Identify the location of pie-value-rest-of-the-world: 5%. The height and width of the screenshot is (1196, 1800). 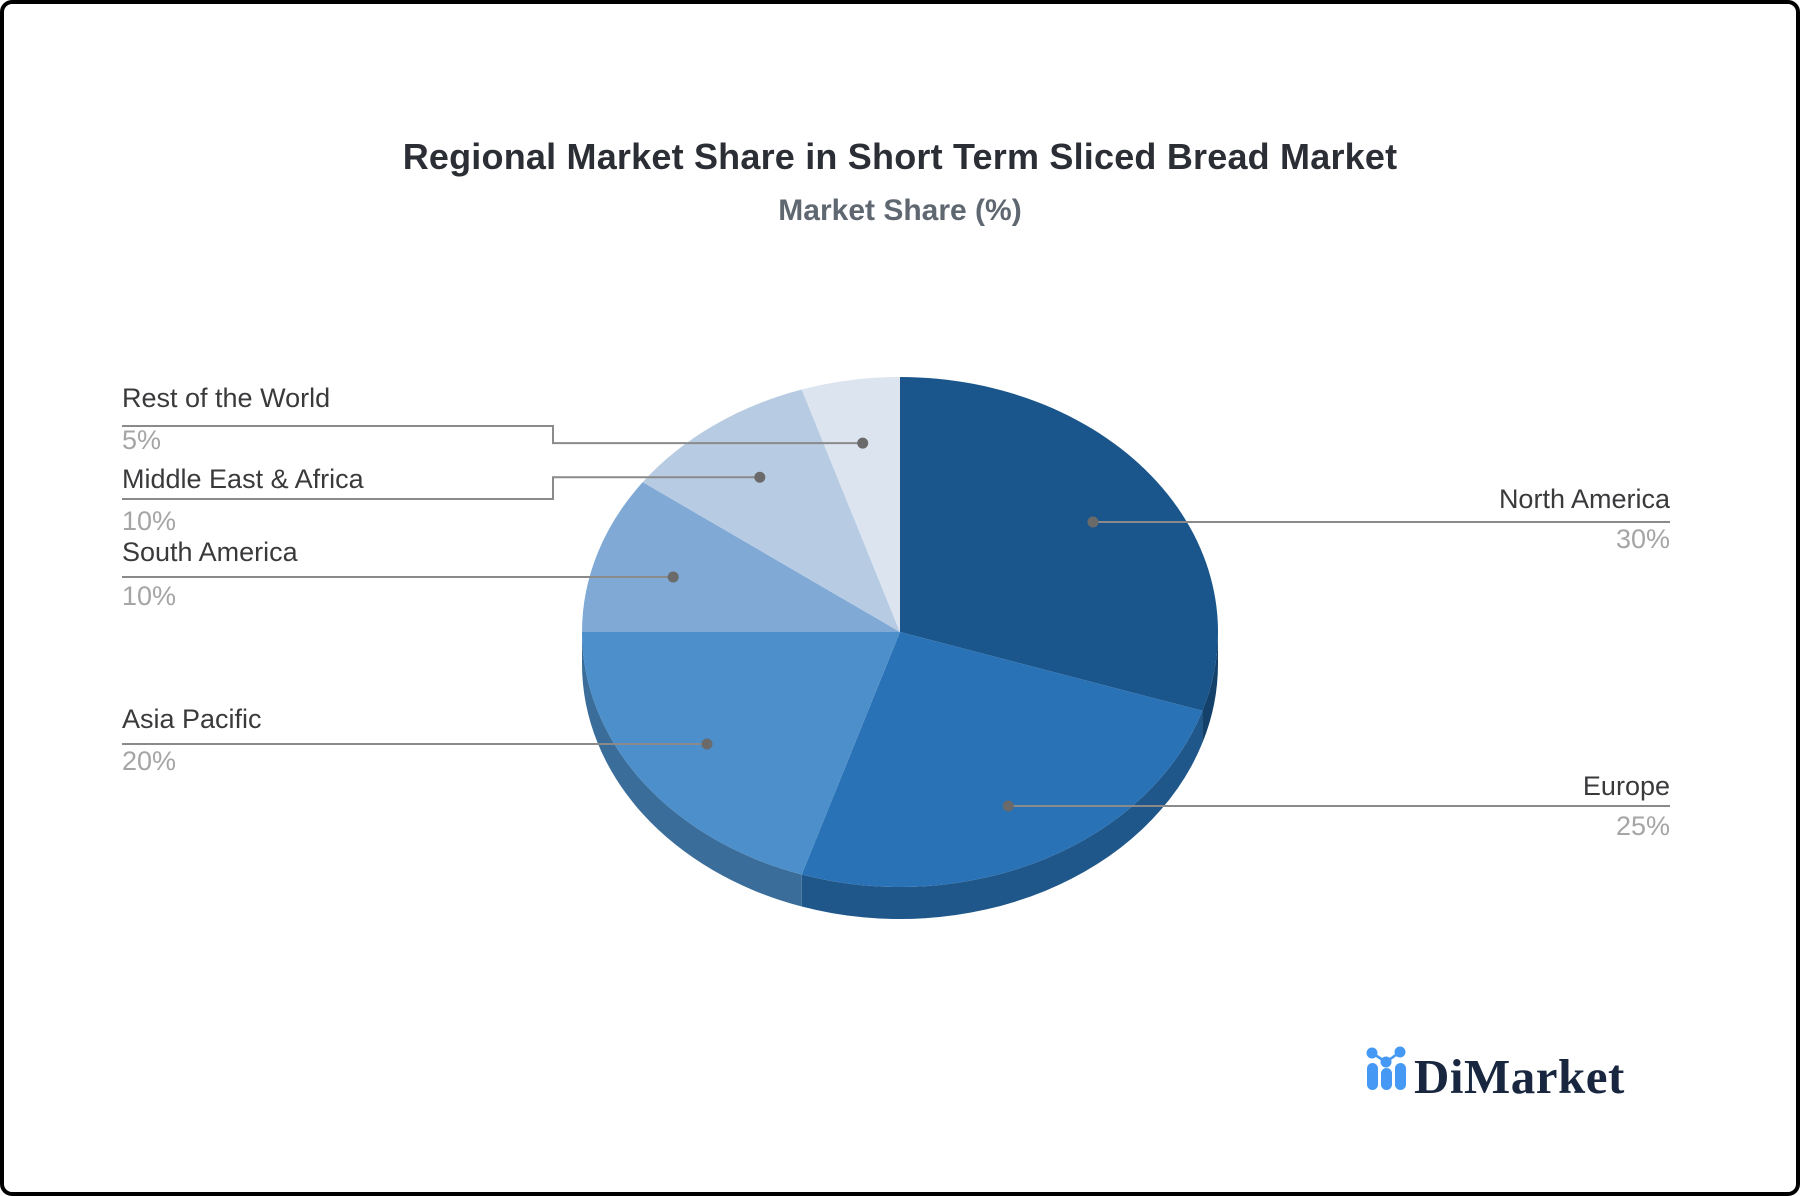
(142, 440).